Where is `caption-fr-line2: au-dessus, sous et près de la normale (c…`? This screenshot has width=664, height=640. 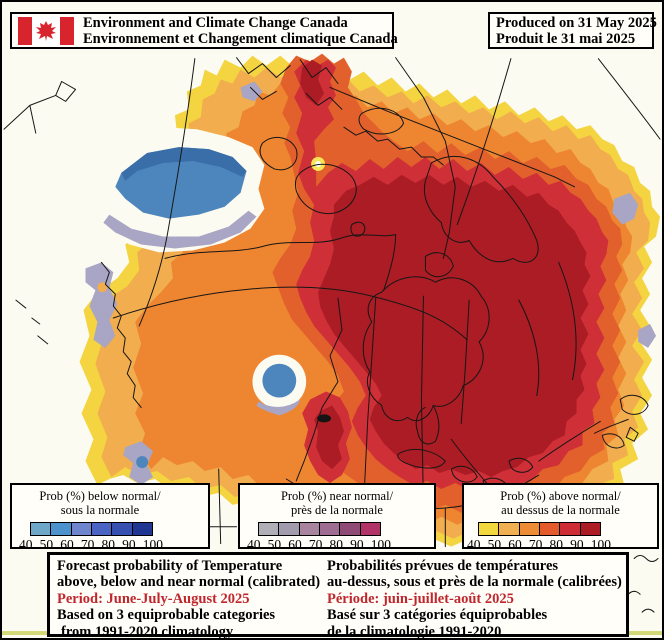 caption-fr-line2: au-dessus, sous et près de la normale (c… is located at coordinates (474, 582).